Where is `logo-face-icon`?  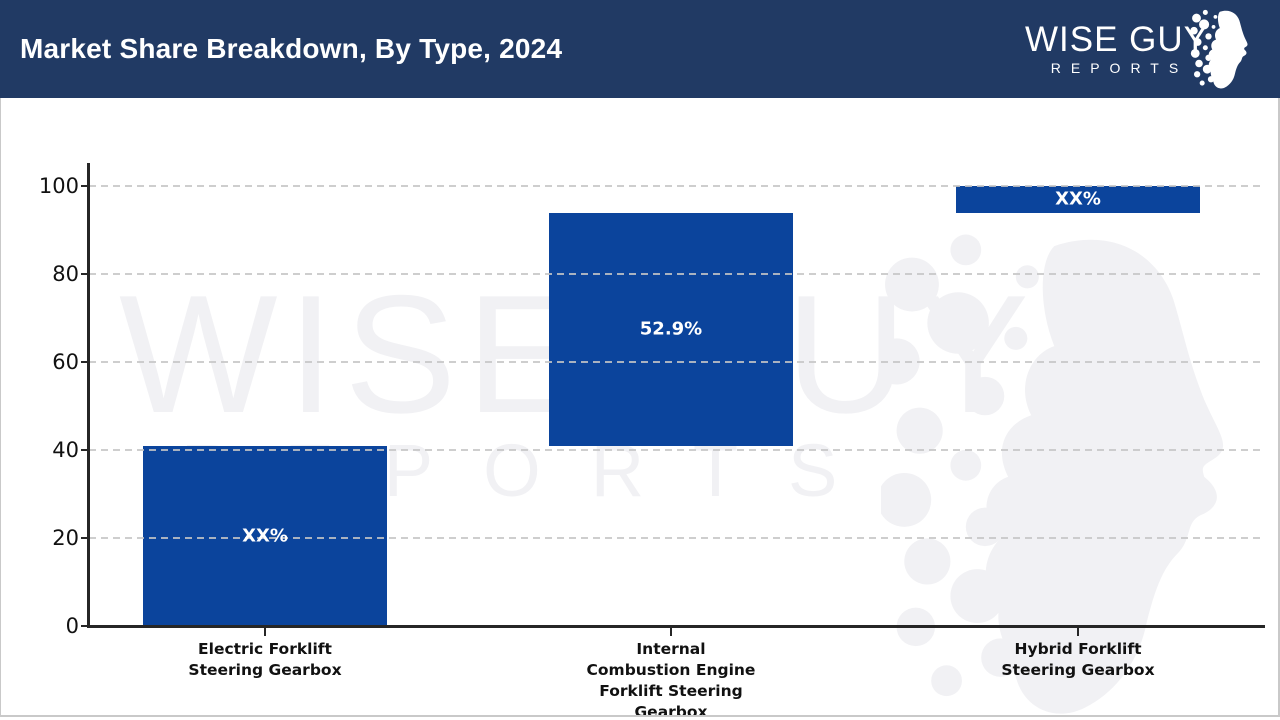 logo-face-icon is located at coordinates (1219, 49).